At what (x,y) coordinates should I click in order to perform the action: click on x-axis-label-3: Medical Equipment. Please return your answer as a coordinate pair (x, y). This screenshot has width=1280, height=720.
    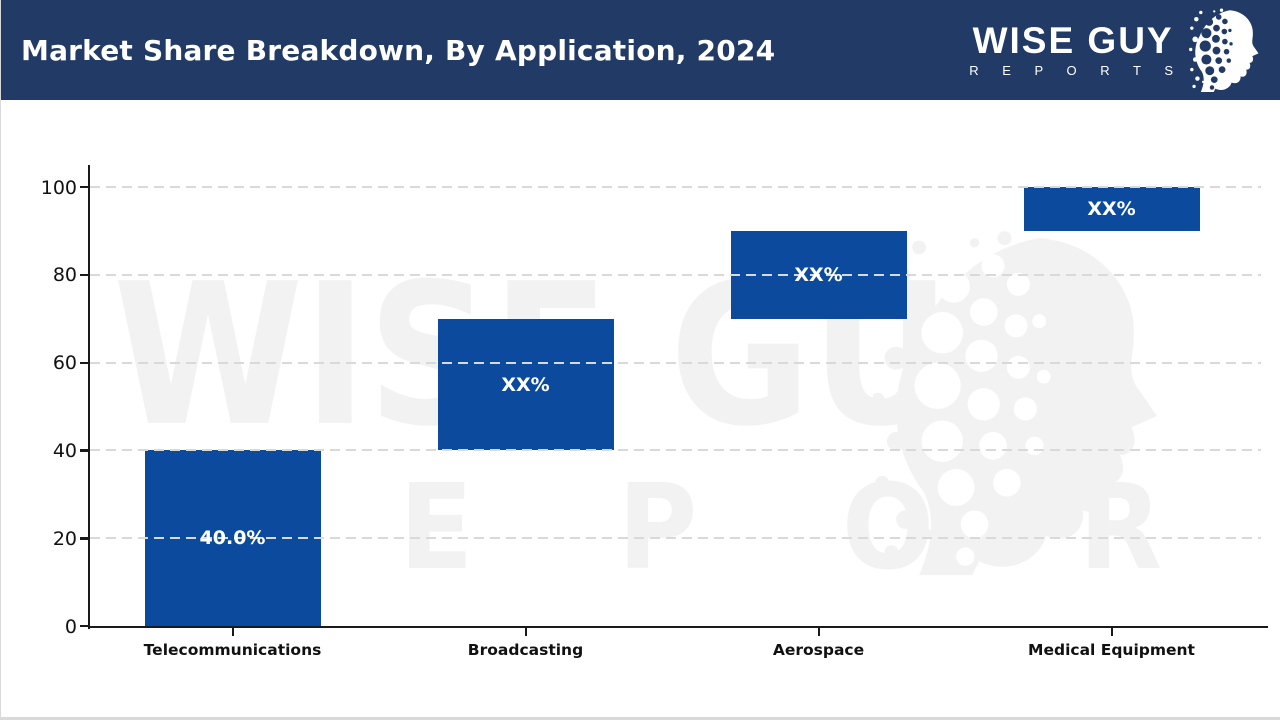
    Looking at the image, I should click on (1111, 650).